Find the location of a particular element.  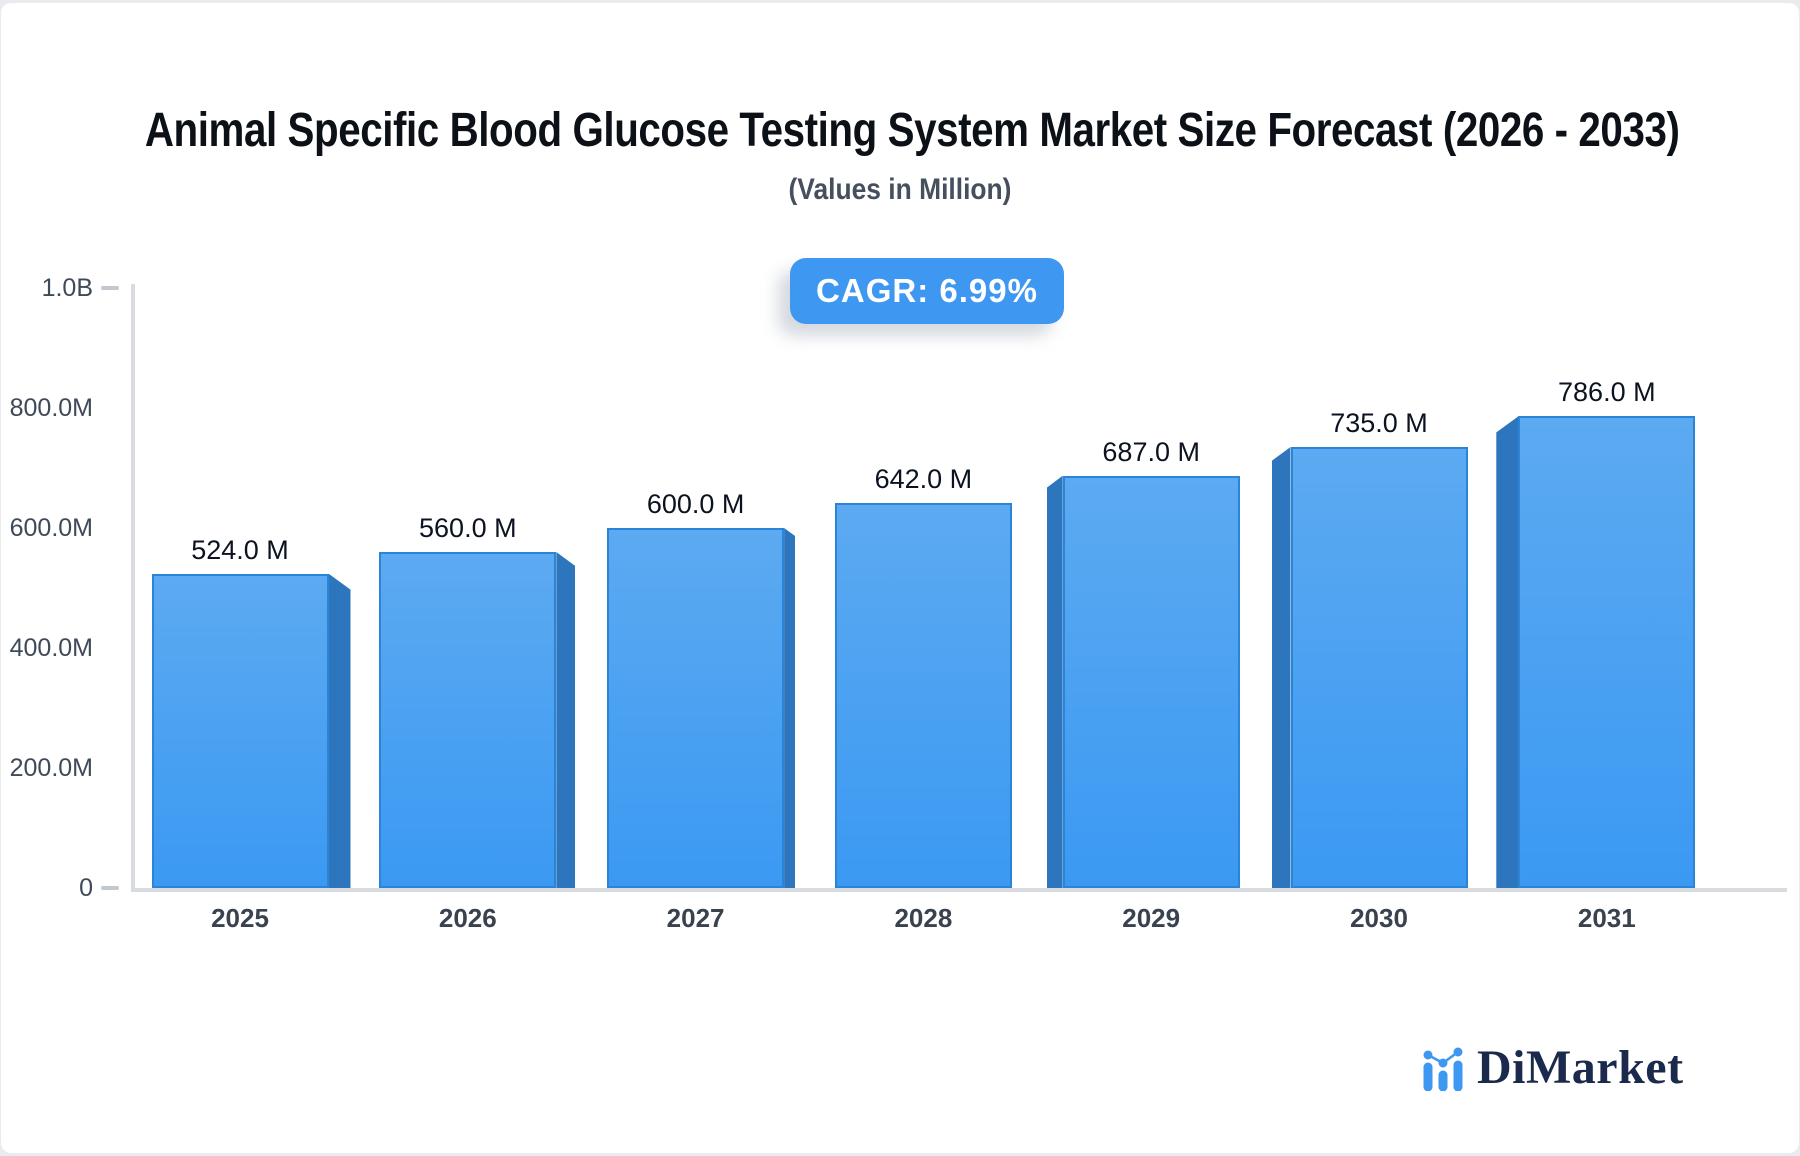

dimarket-logo: DiMarket is located at coordinates (1553, 1068).